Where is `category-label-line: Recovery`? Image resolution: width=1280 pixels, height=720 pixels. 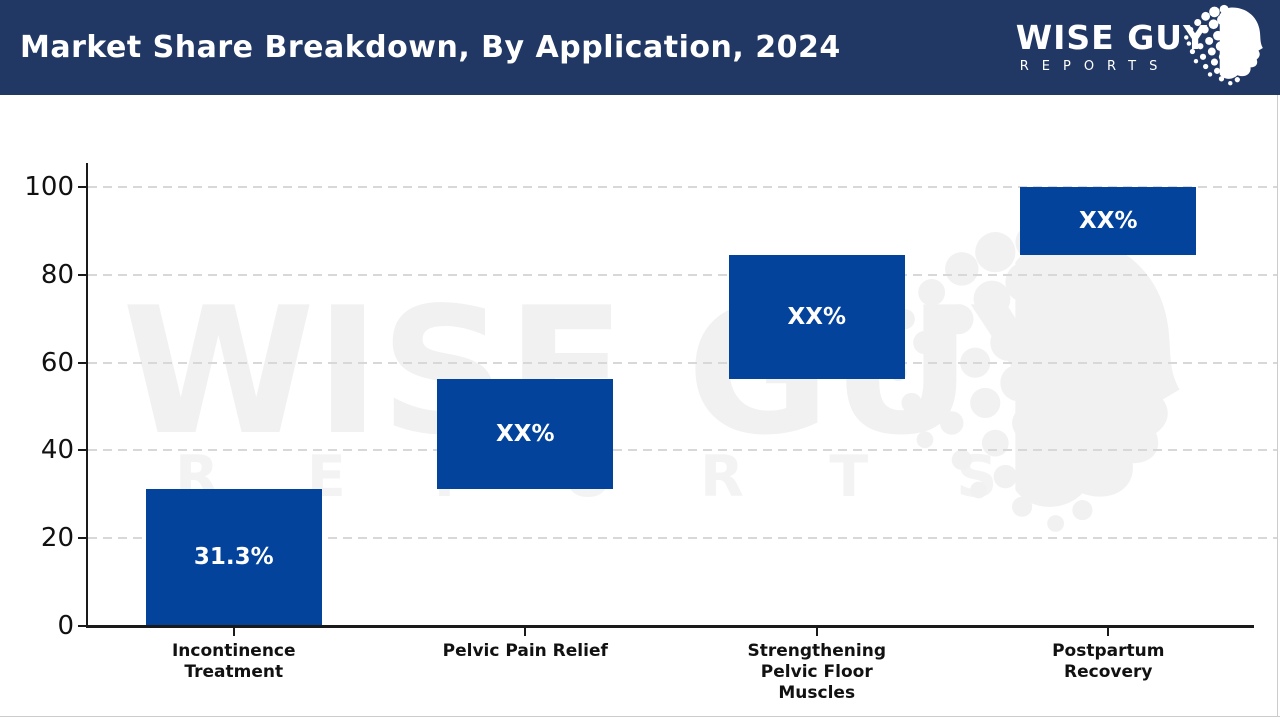
category-label-line: Recovery is located at coordinates (1108, 672).